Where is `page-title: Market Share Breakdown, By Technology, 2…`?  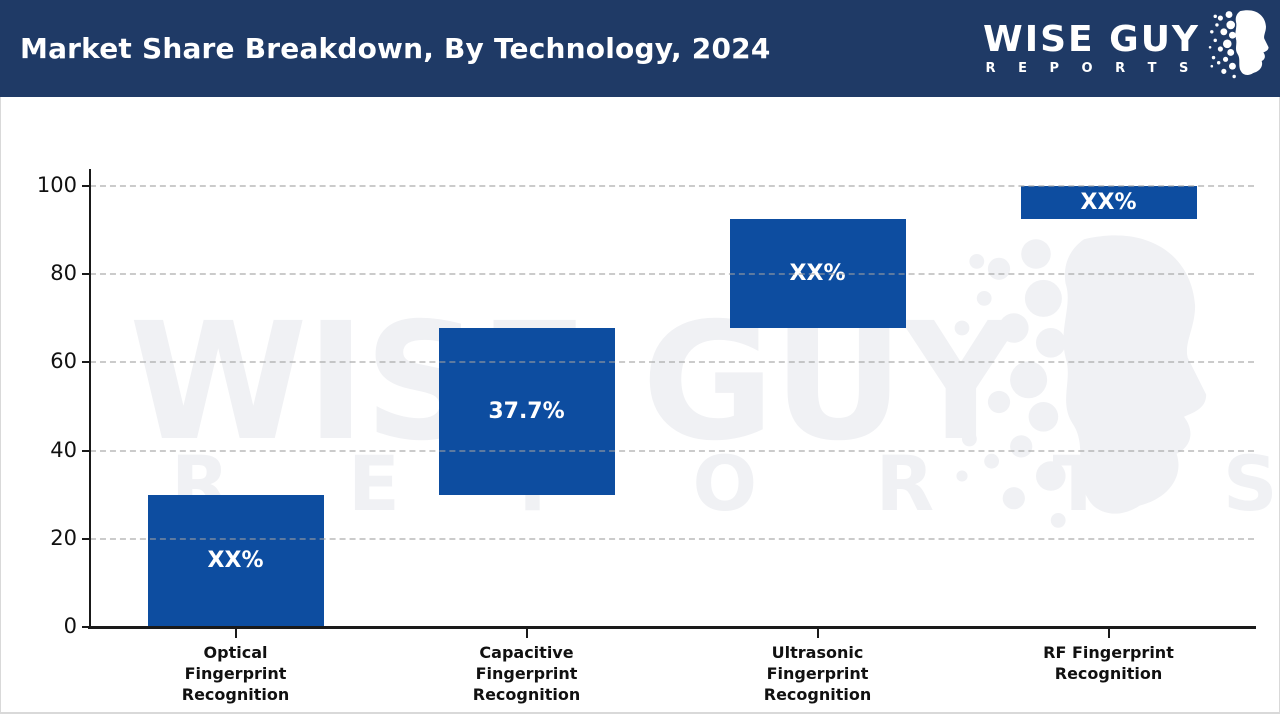
page-title: Market Share Breakdown, By Technology, 2… is located at coordinates (395, 48).